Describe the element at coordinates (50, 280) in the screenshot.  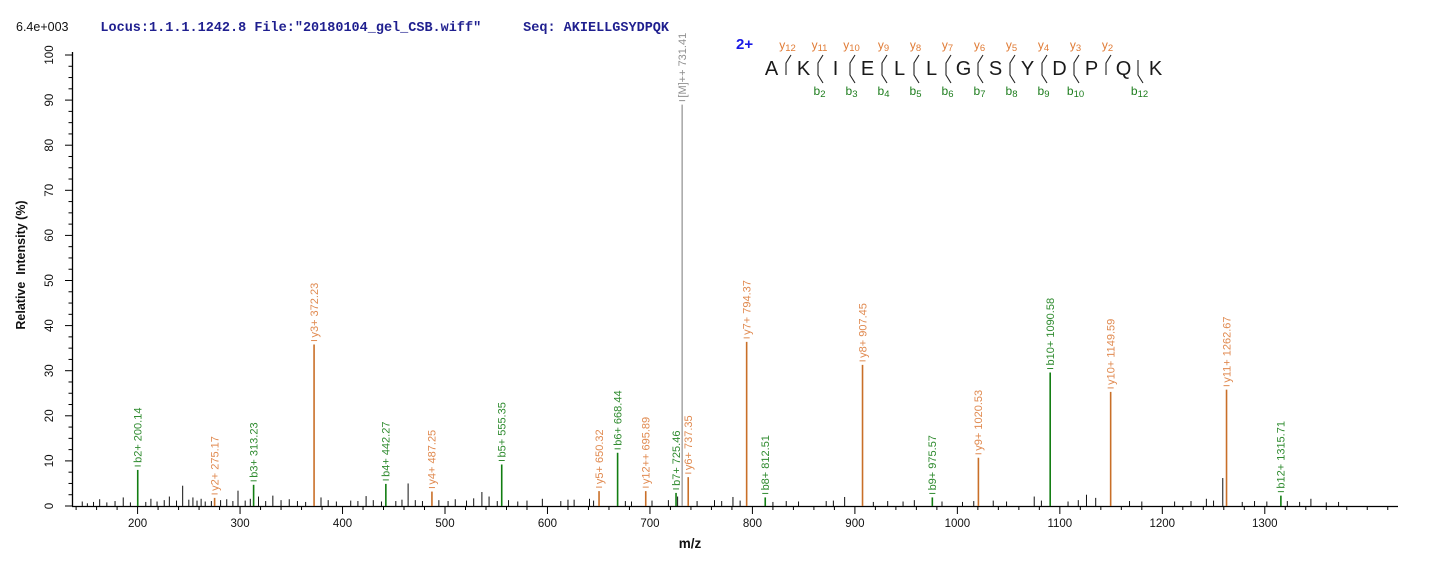
I see `y-tick-label: 50` at that location.